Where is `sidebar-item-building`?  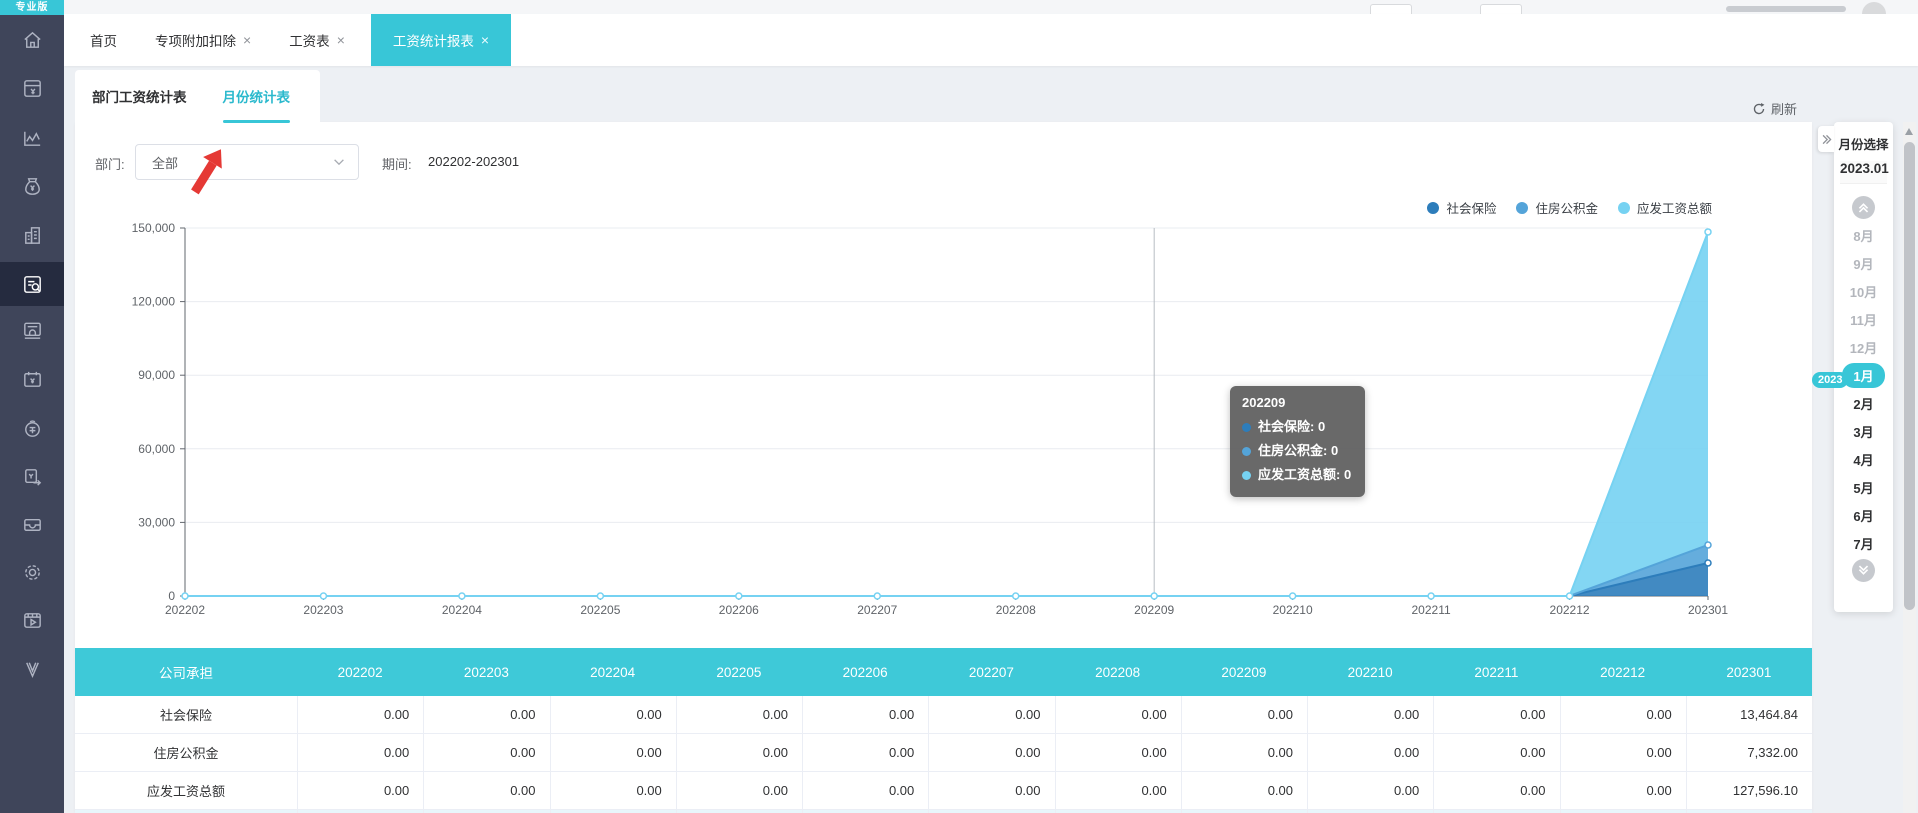
sidebar-item-building is located at coordinates (32, 235).